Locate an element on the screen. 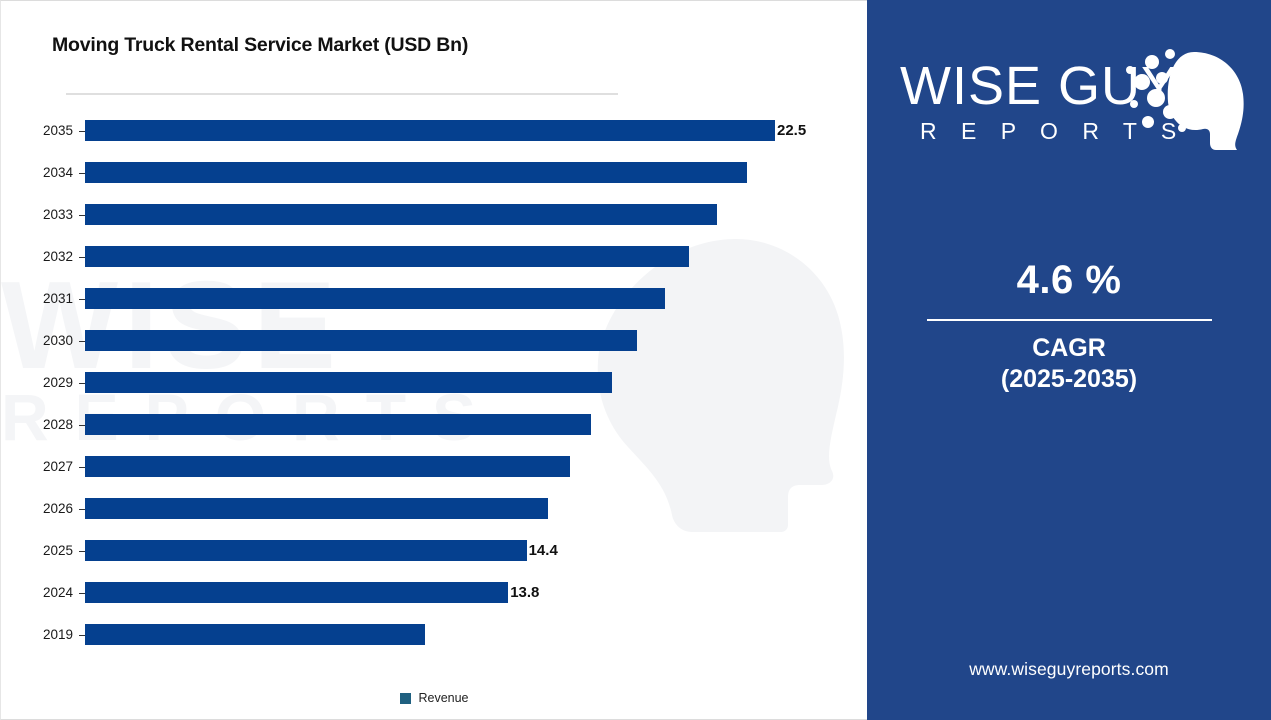 This screenshot has width=1271, height=720. chart-row: 2030 is located at coordinates (434, 340).